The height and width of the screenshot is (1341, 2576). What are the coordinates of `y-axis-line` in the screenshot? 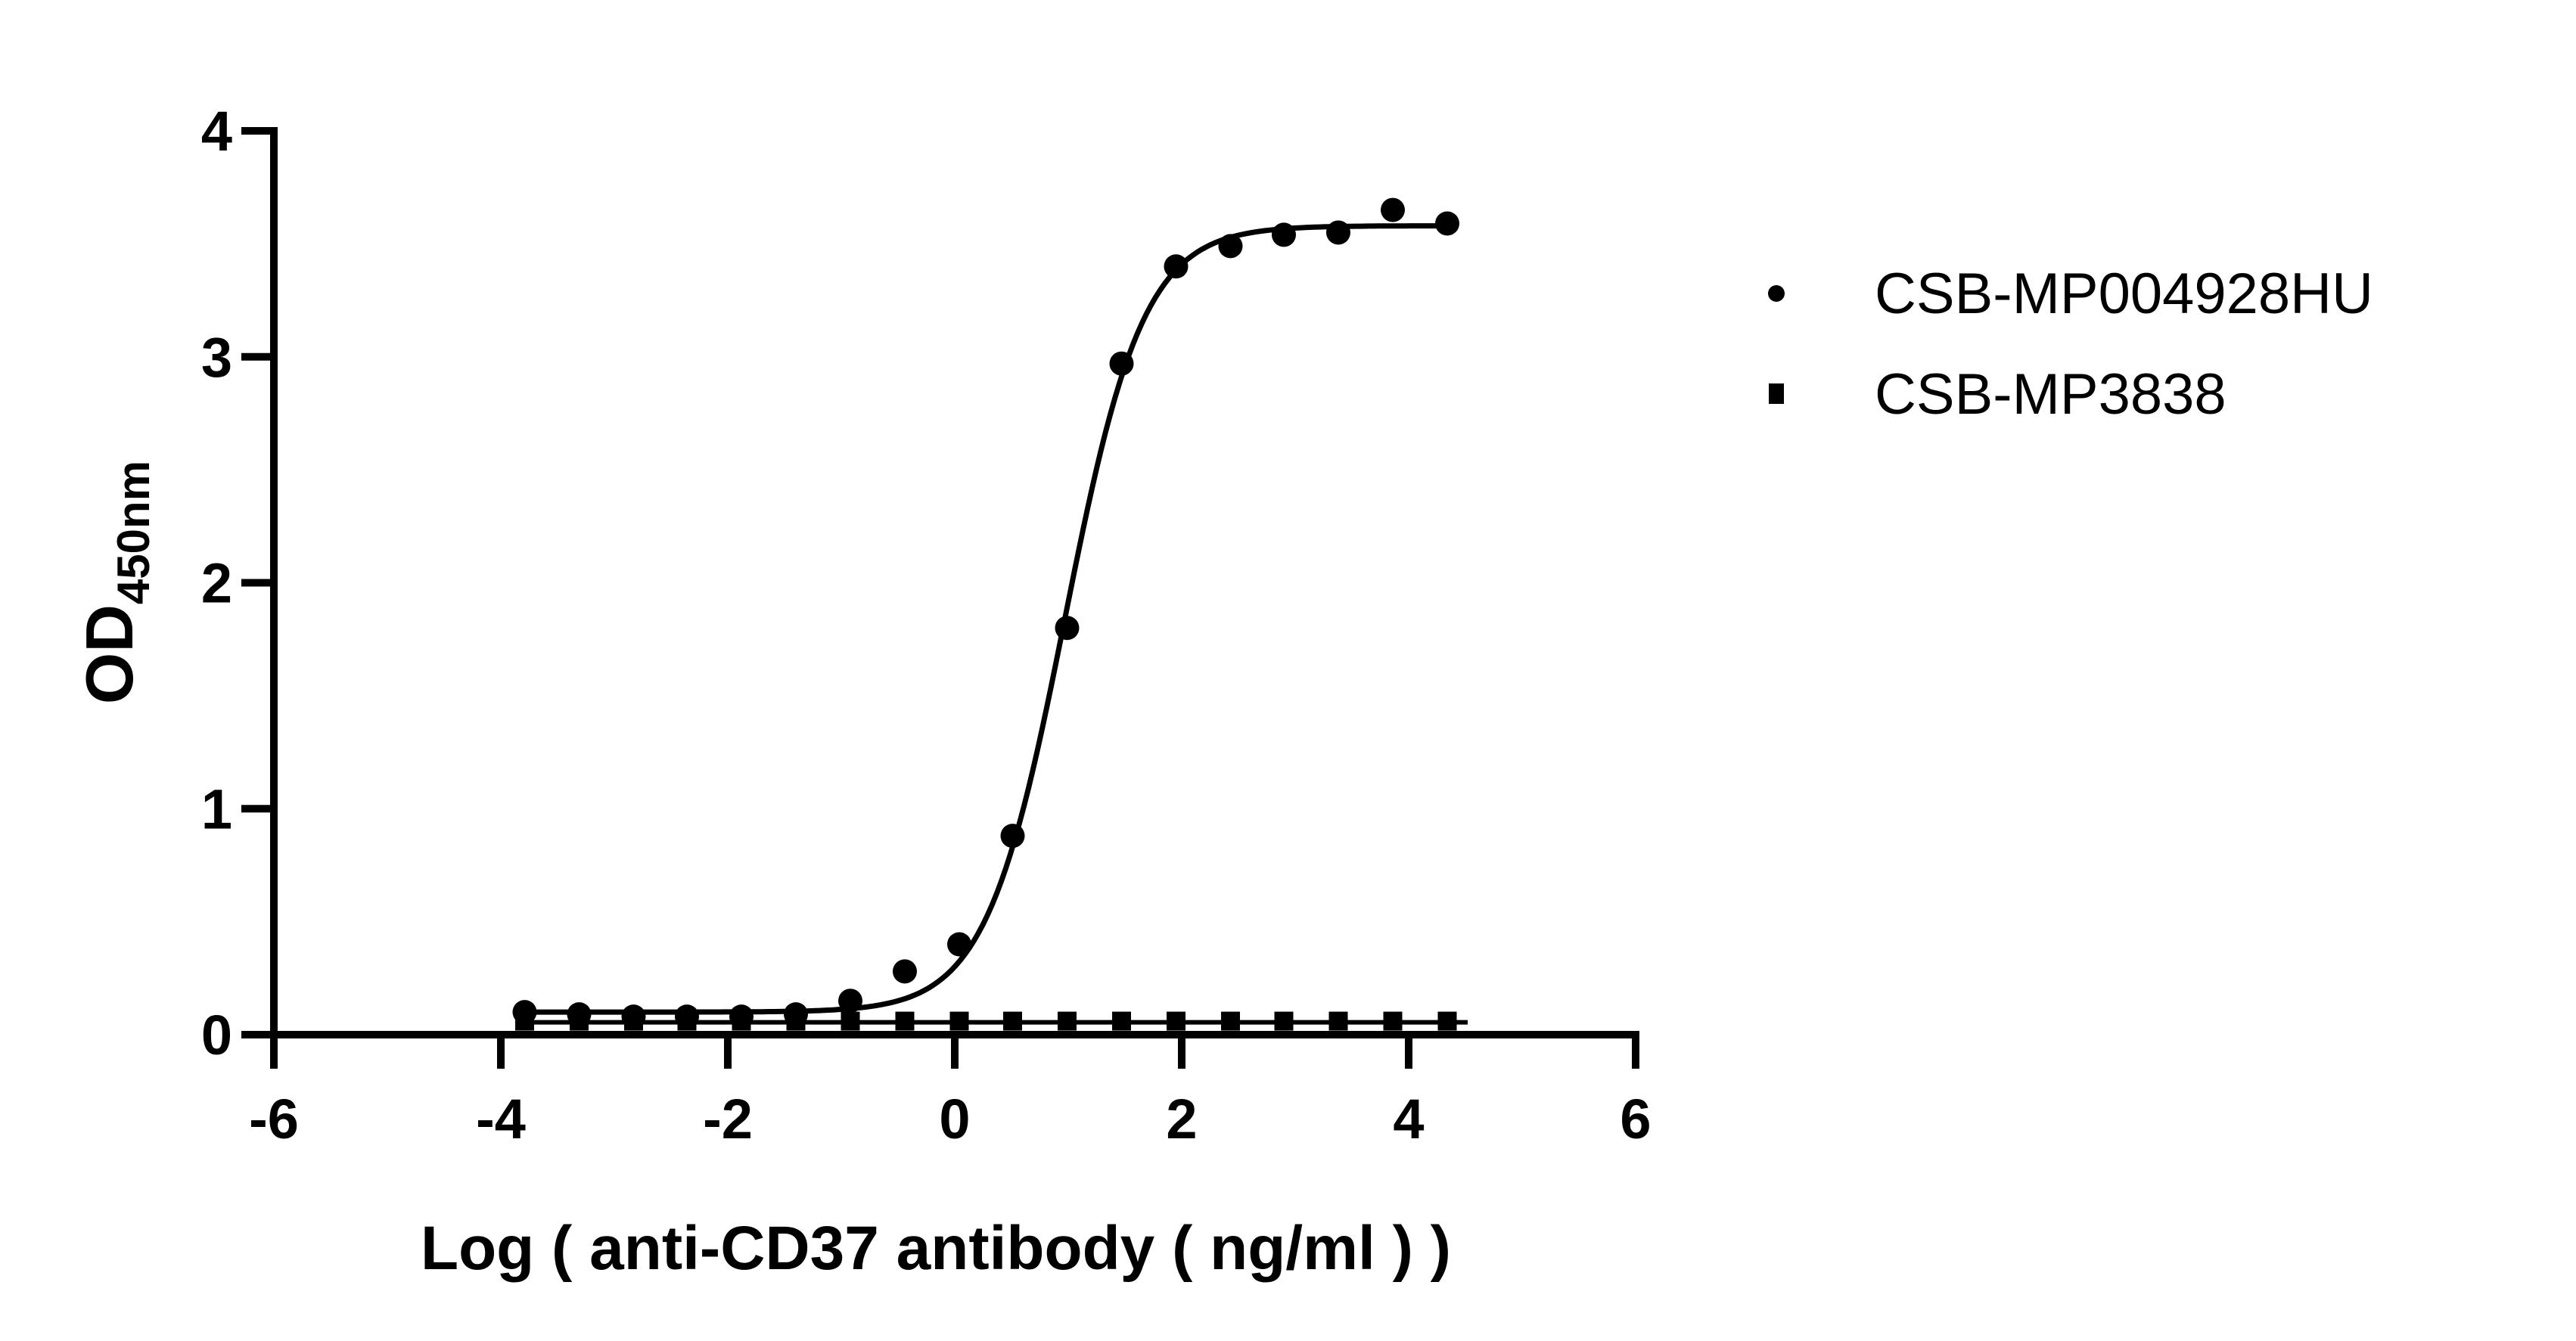 It's located at (274, 595).